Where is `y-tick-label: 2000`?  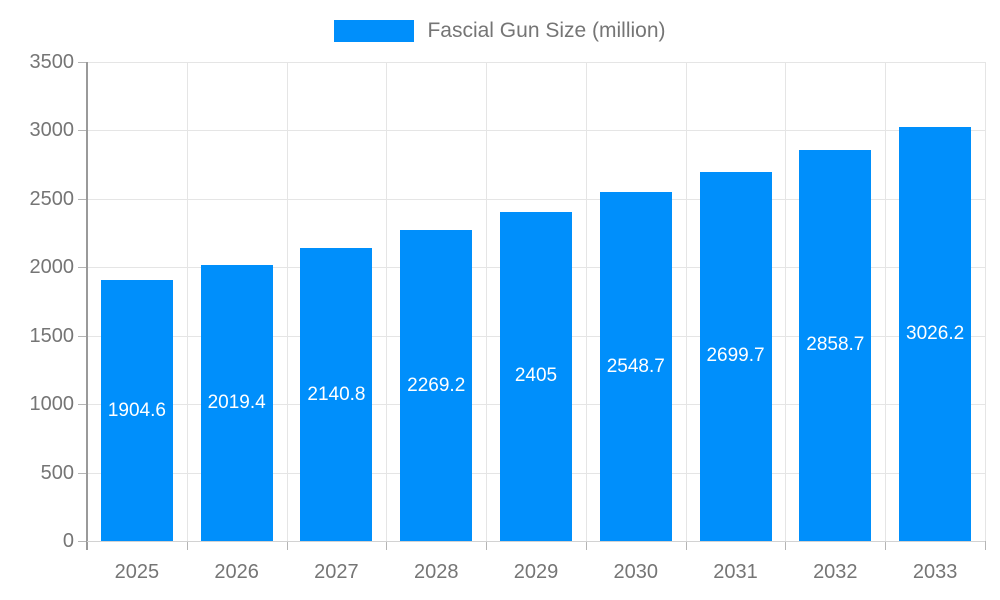
y-tick-label: 2000 is located at coordinates (52, 267).